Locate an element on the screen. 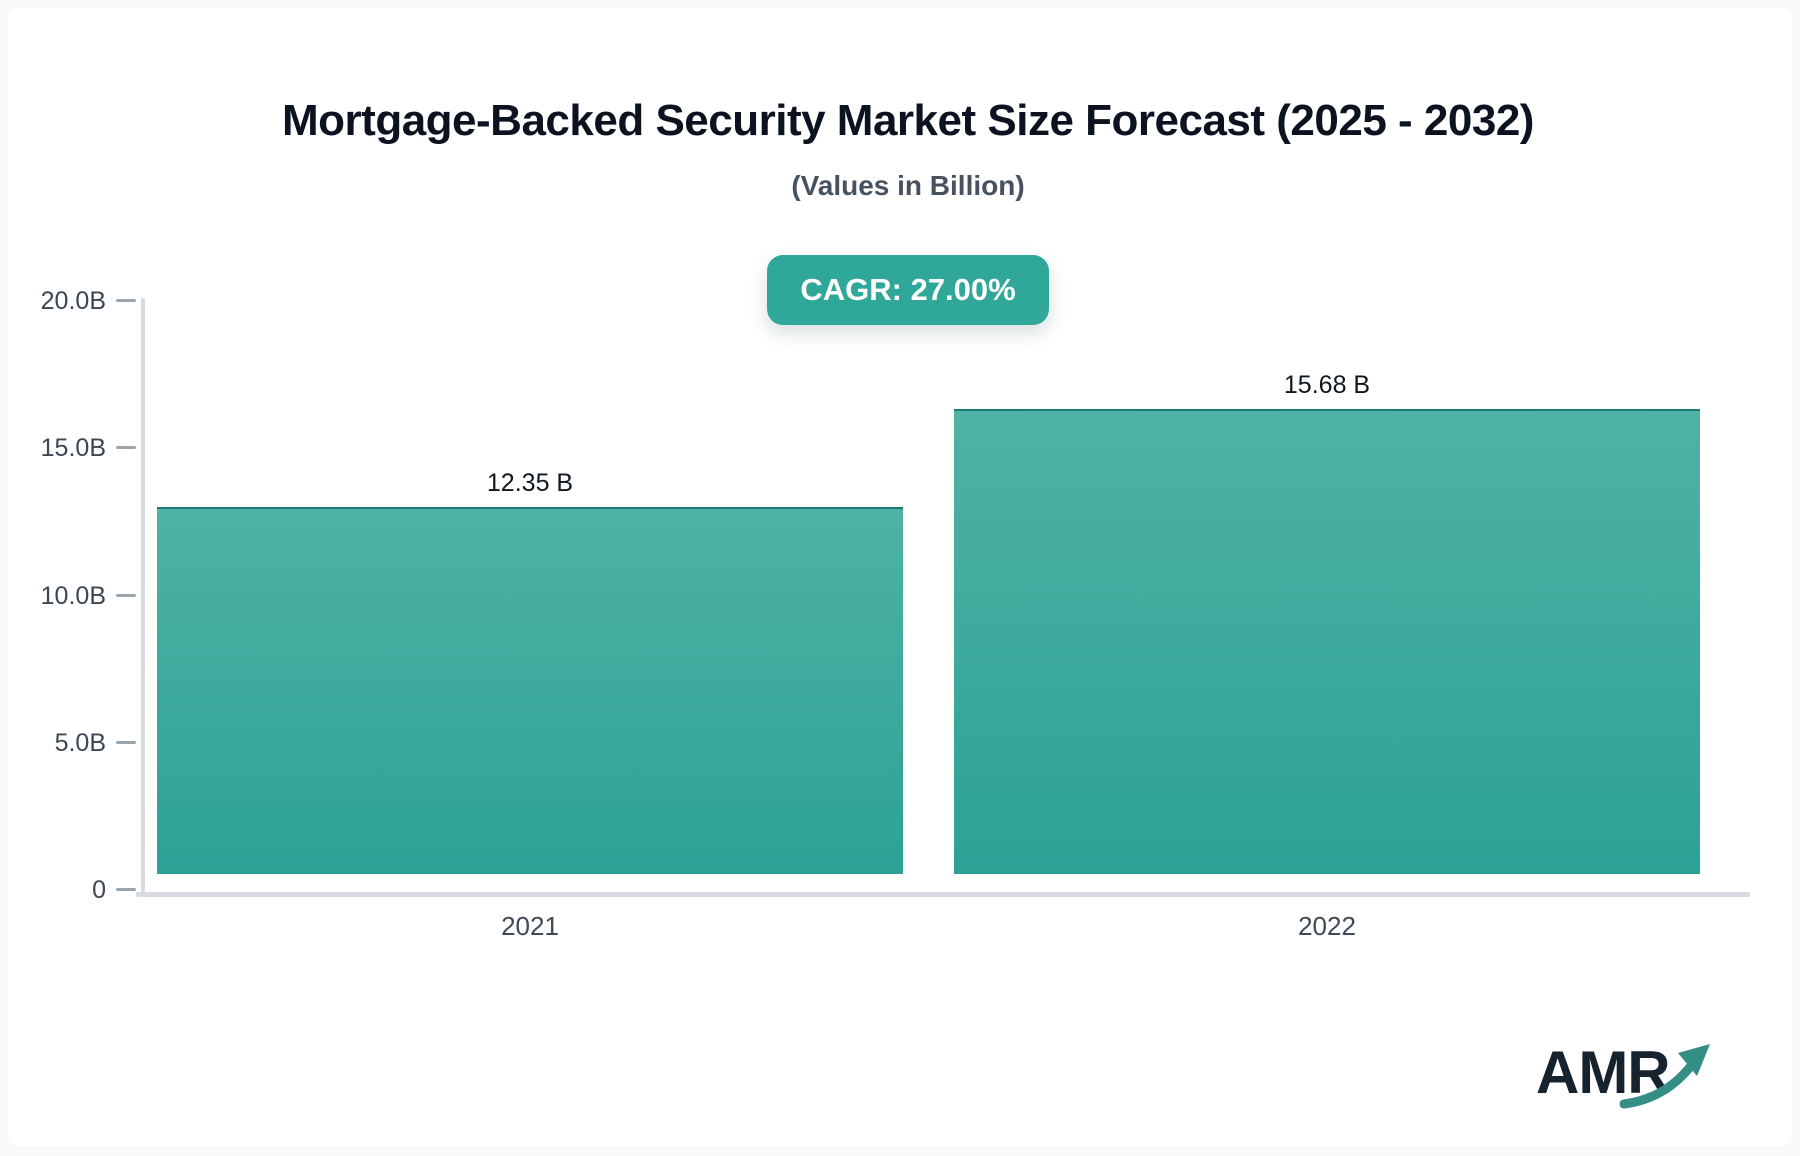 The height and width of the screenshot is (1156, 1800). x-axis-label-2022: 2022 is located at coordinates (1327, 926).